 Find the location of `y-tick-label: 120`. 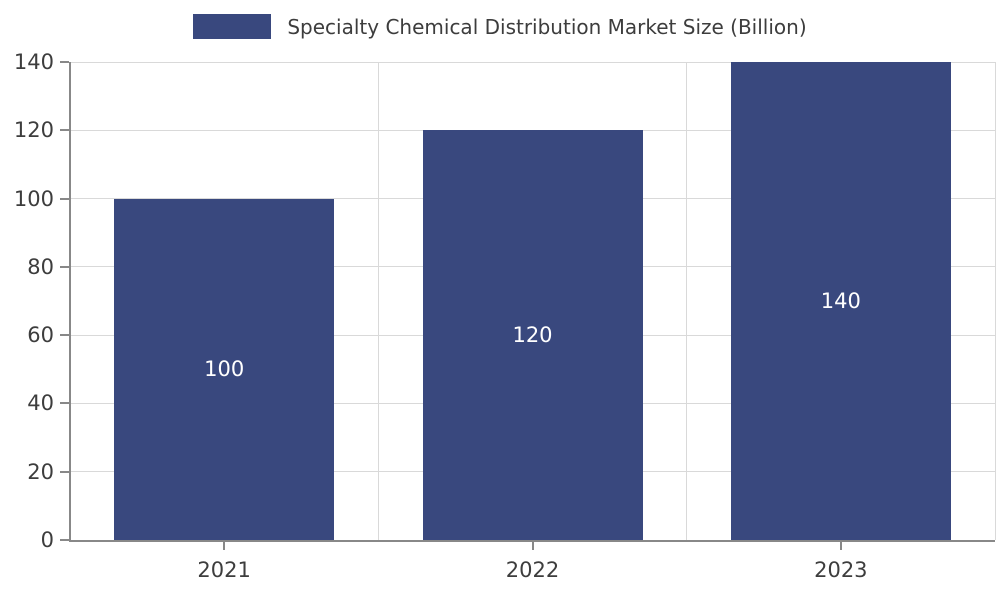

y-tick-label: 120 is located at coordinates (33, 130).